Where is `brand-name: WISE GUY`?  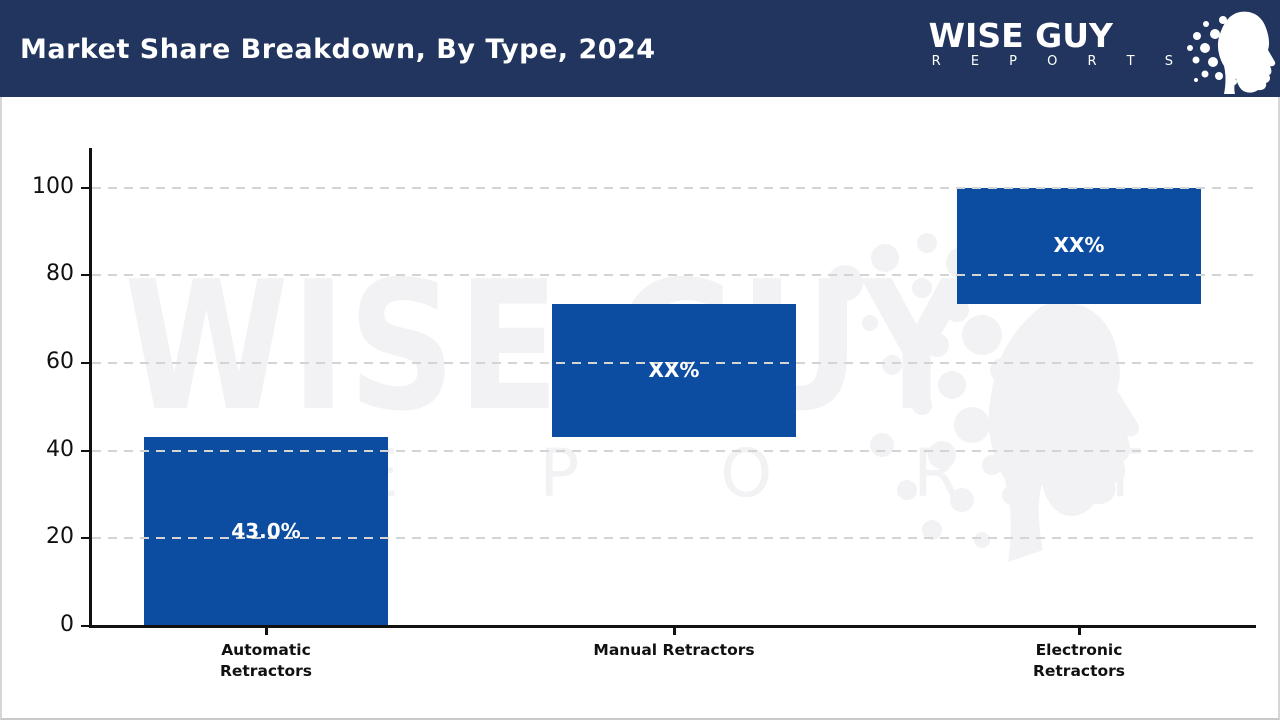
brand-name: WISE GUY is located at coordinates (1020, 35).